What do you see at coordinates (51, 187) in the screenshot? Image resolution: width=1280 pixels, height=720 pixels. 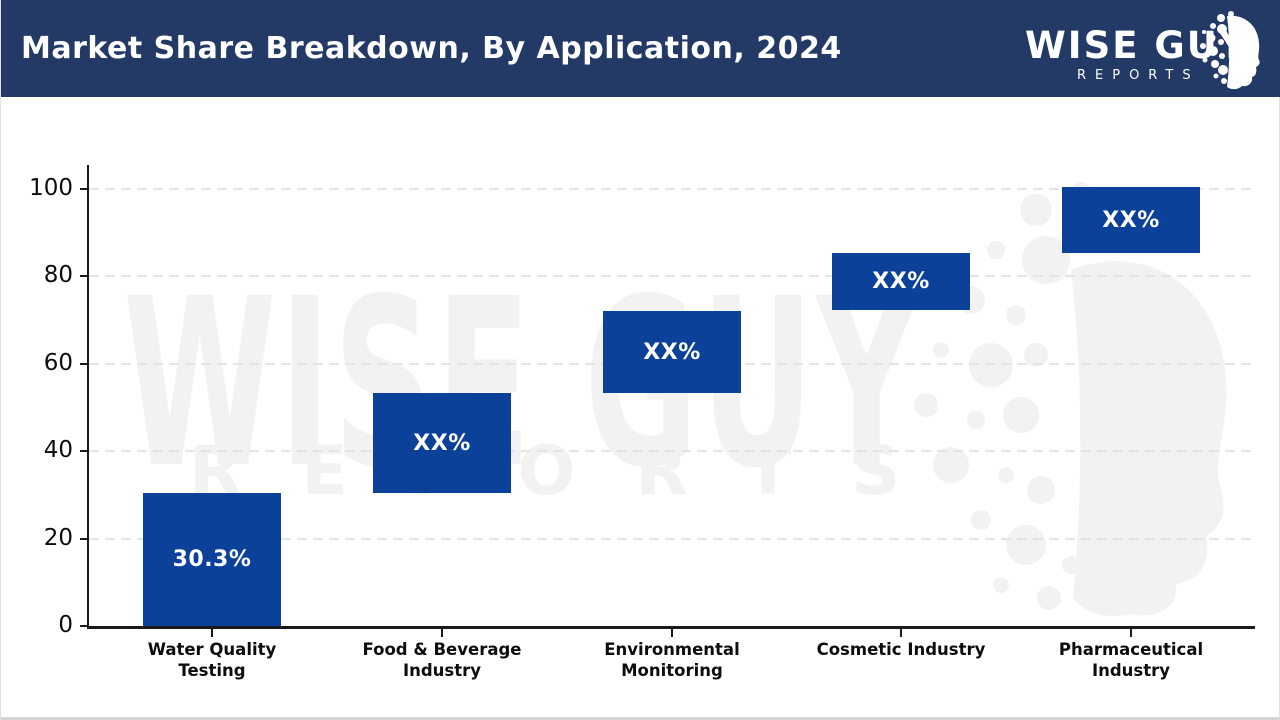 I see `y-tick-label: 100` at bounding box center [51, 187].